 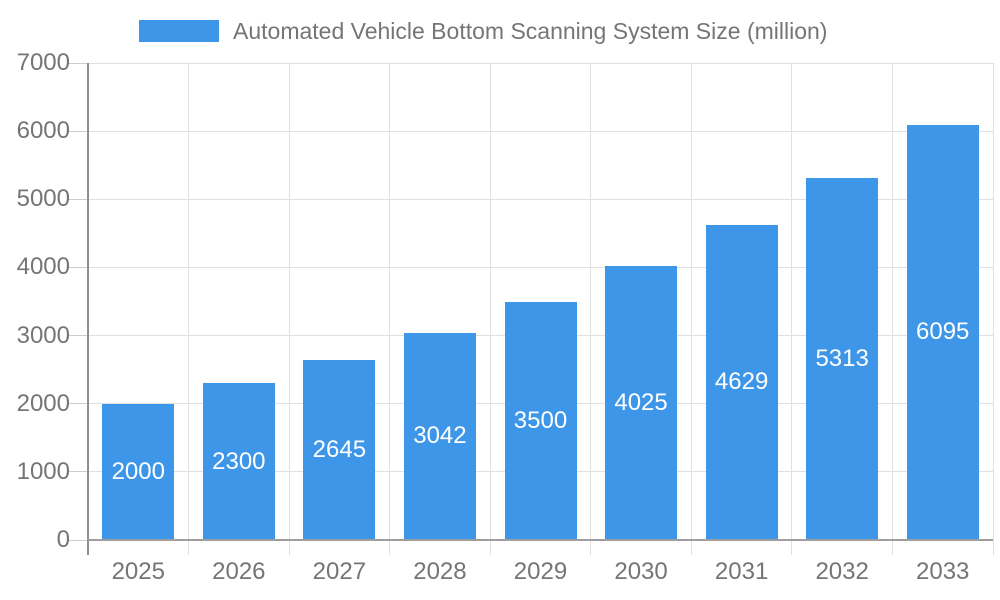 I want to click on x-tick-label: 2028, so click(x=440, y=571).